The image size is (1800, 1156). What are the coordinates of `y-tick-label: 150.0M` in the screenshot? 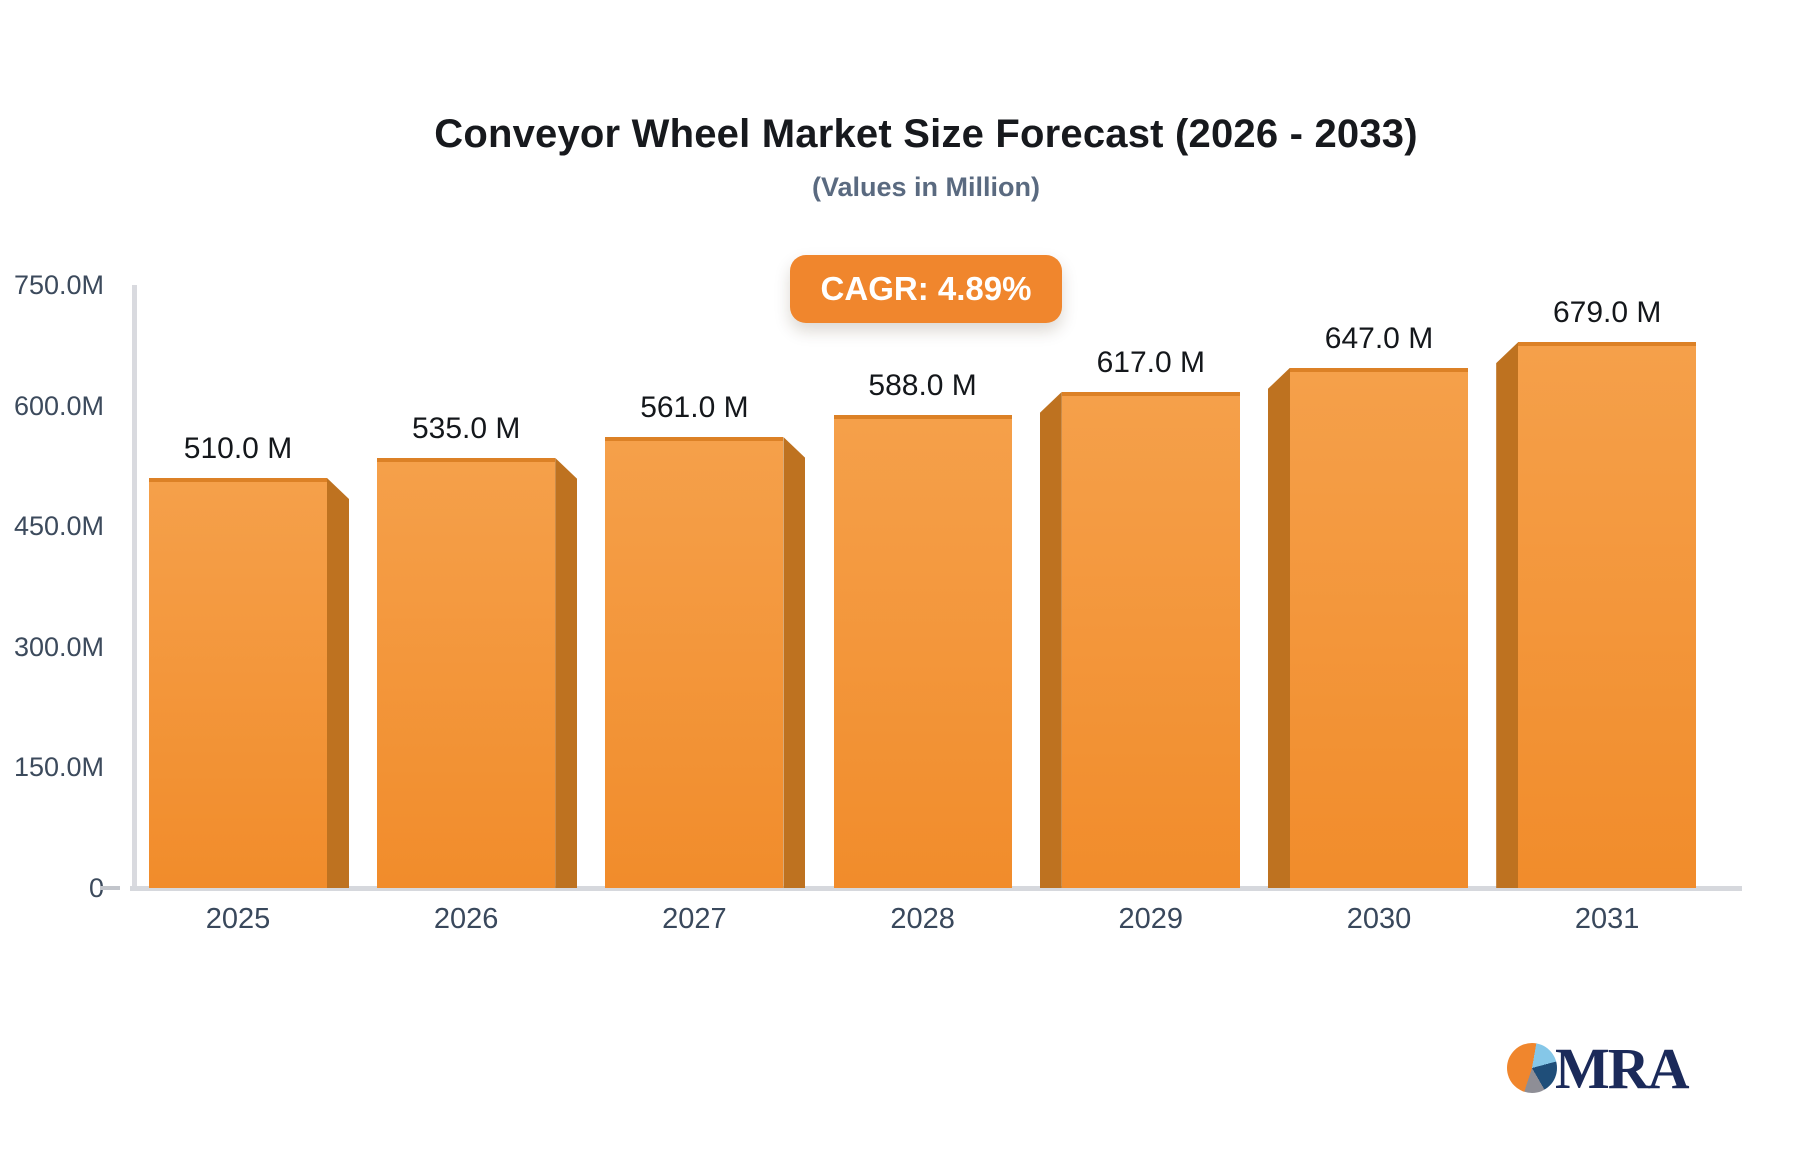 It's located at (58, 767).